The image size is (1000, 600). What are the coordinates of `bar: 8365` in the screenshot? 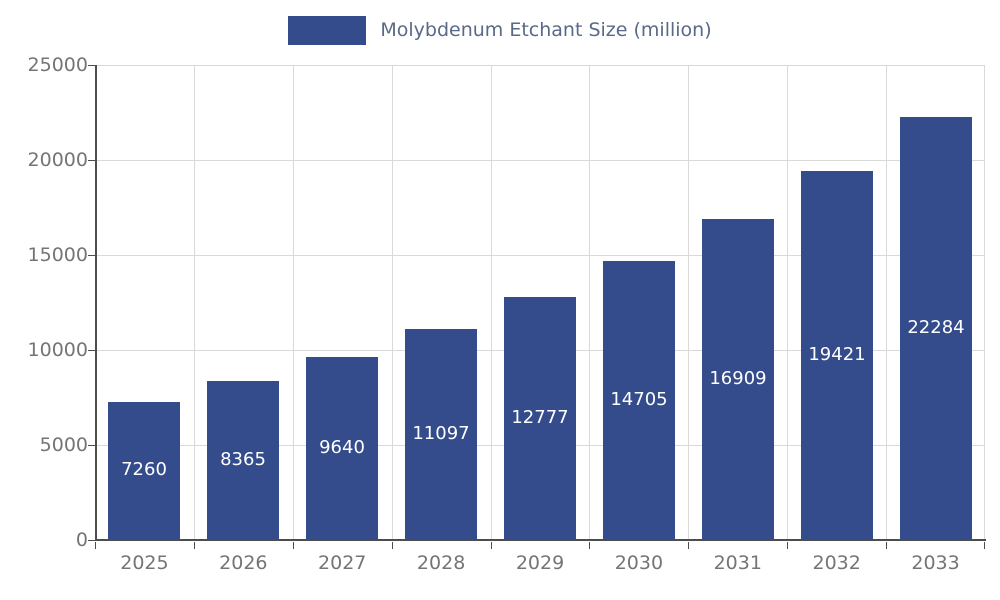 It's located at (243, 460).